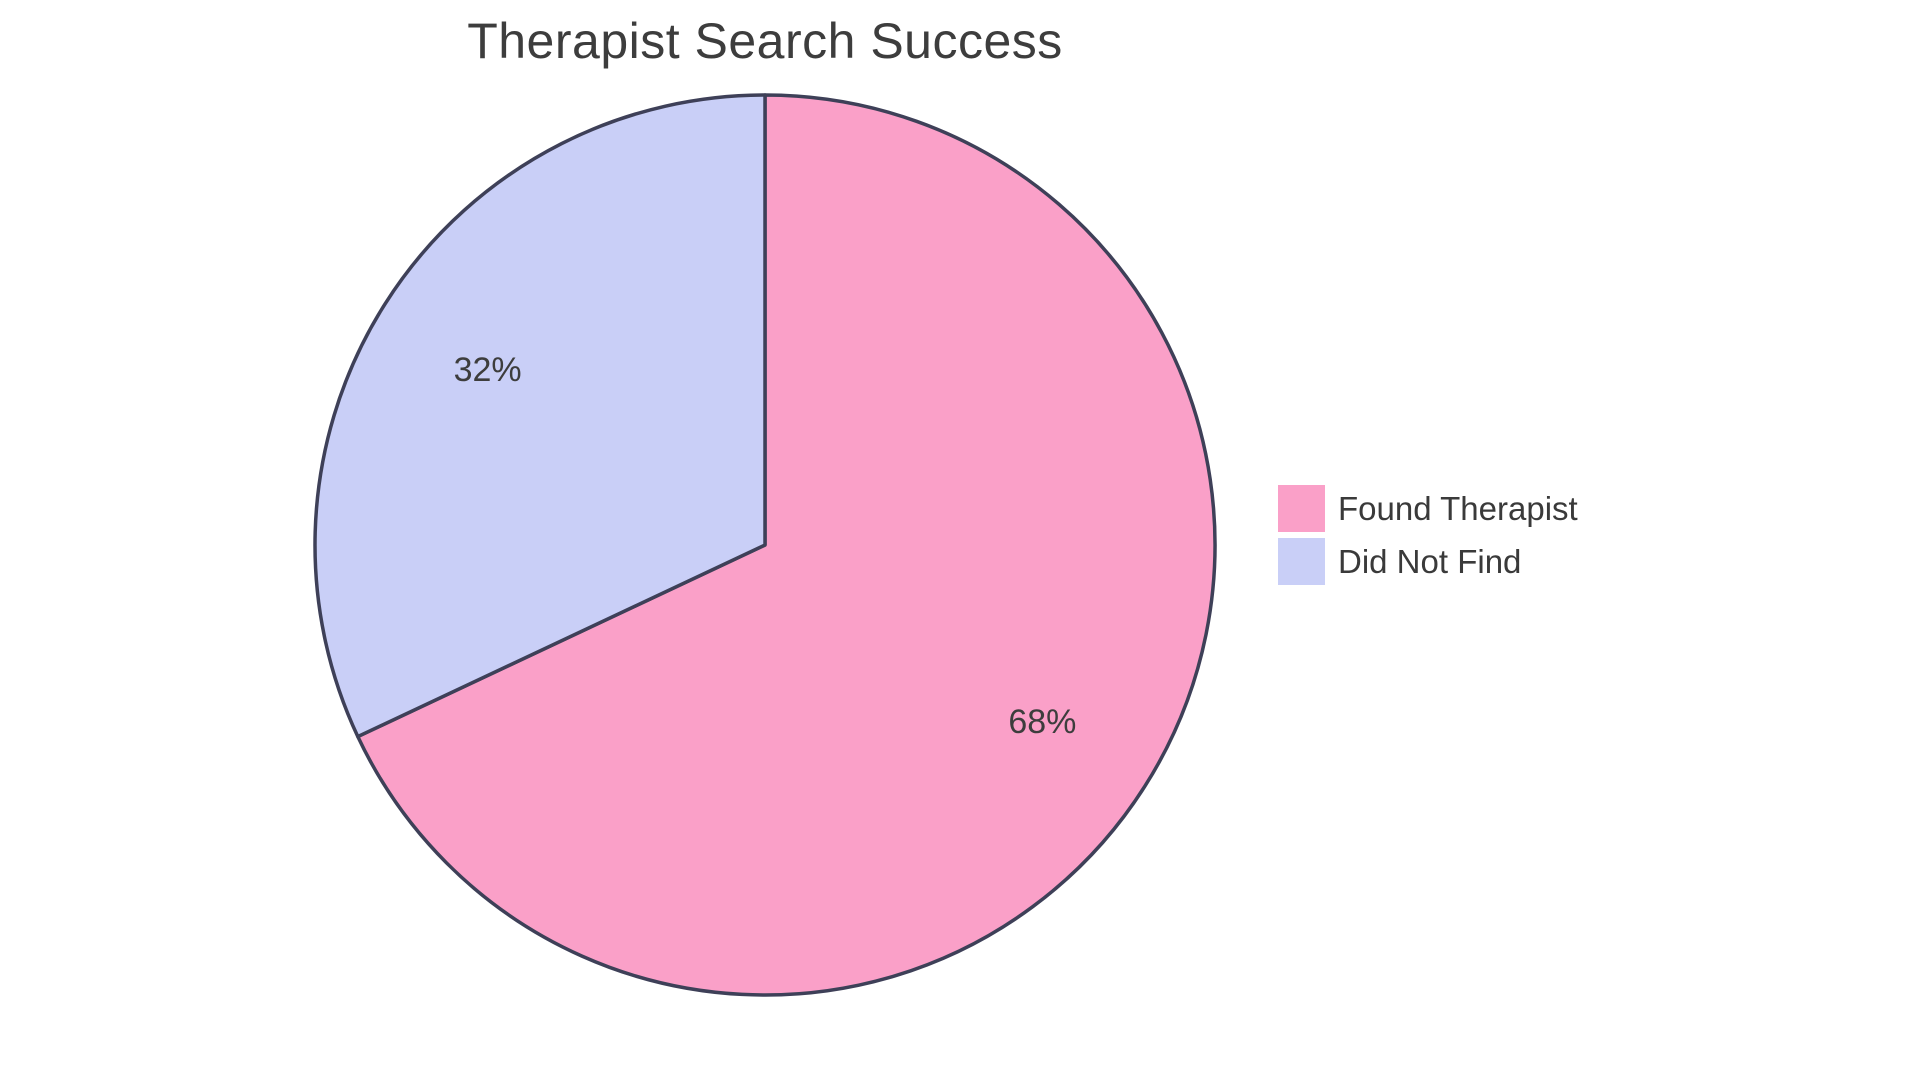 This screenshot has height=1083, width=1920. What do you see at coordinates (765, 41) in the screenshot?
I see `chart-title: Therapist Search Success` at bounding box center [765, 41].